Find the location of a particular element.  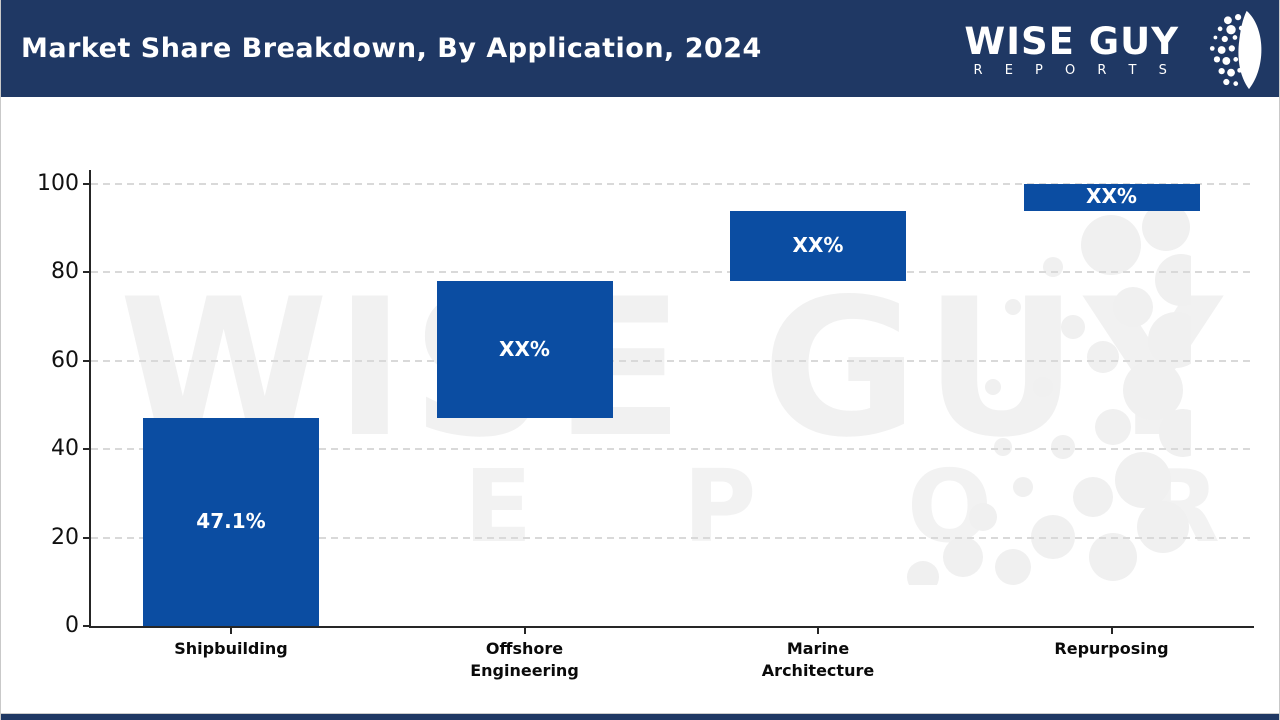

dotted-head-icon is located at coordinates (1235, 50).